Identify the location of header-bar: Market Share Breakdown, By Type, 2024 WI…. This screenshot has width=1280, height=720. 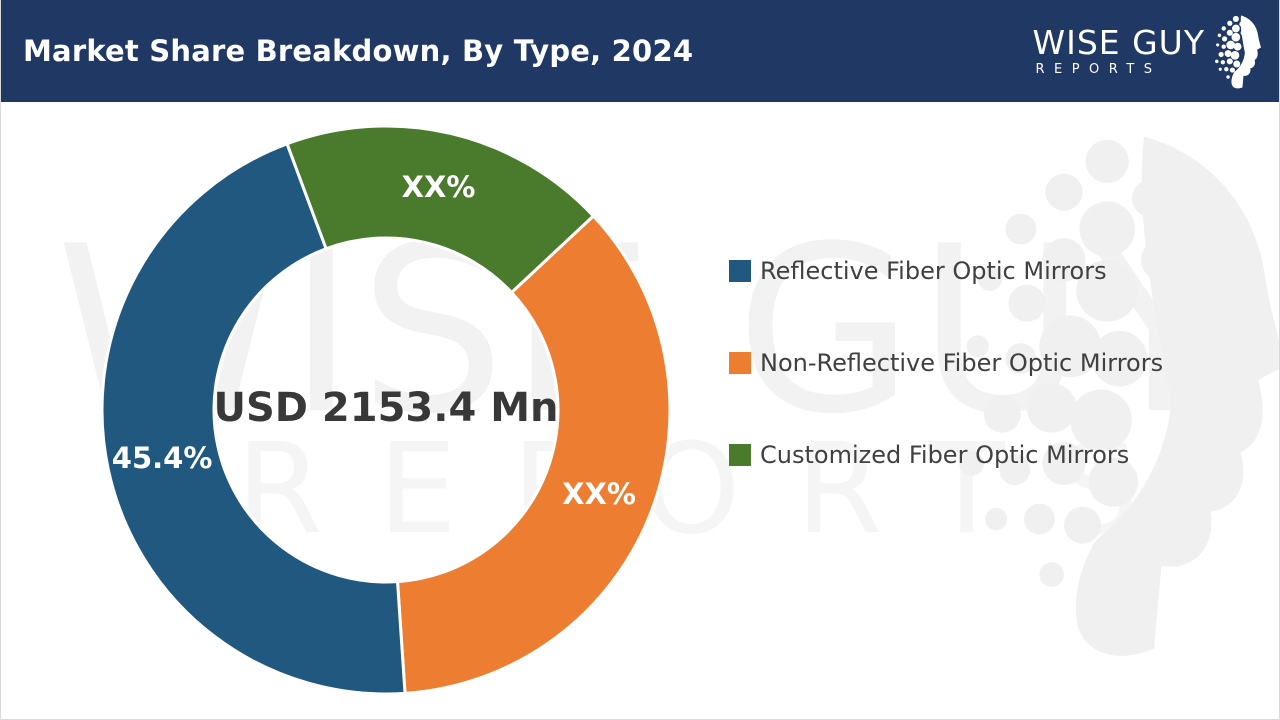
(640, 51).